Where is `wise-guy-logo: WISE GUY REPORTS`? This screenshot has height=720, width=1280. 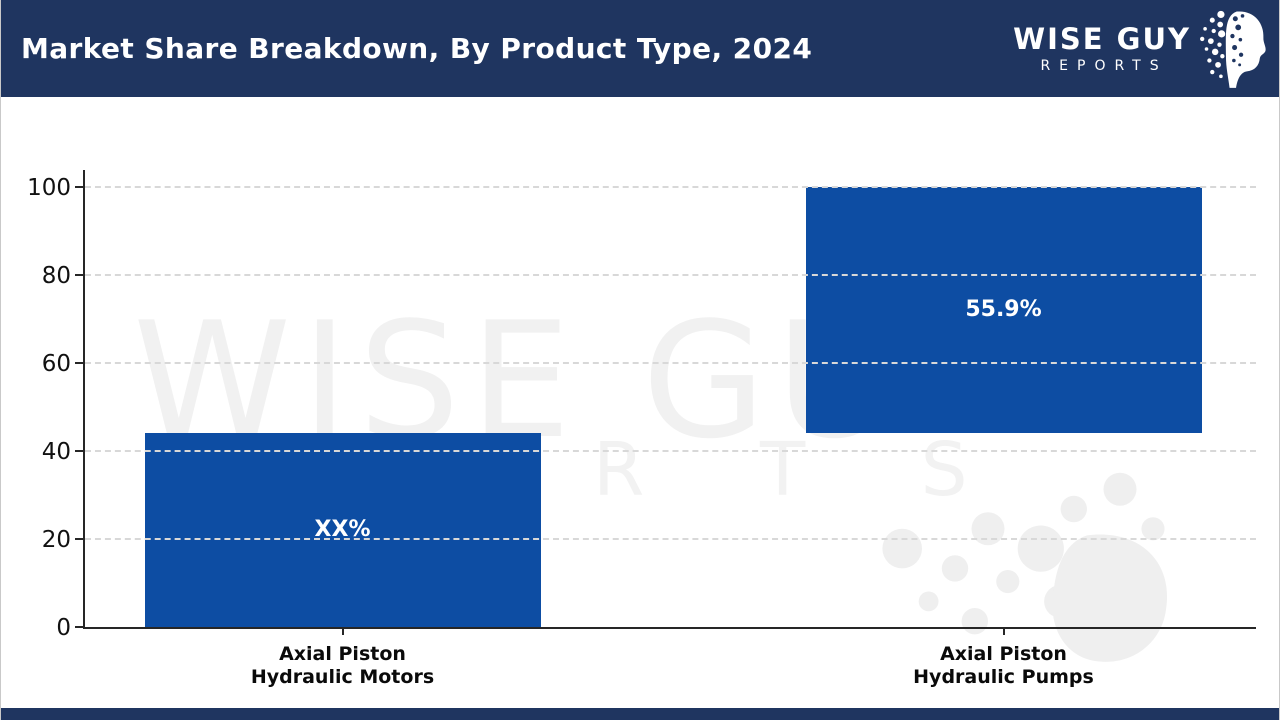
wise-guy-logo: WISE GUY REPORTS is located at coordinates (1140, 49).